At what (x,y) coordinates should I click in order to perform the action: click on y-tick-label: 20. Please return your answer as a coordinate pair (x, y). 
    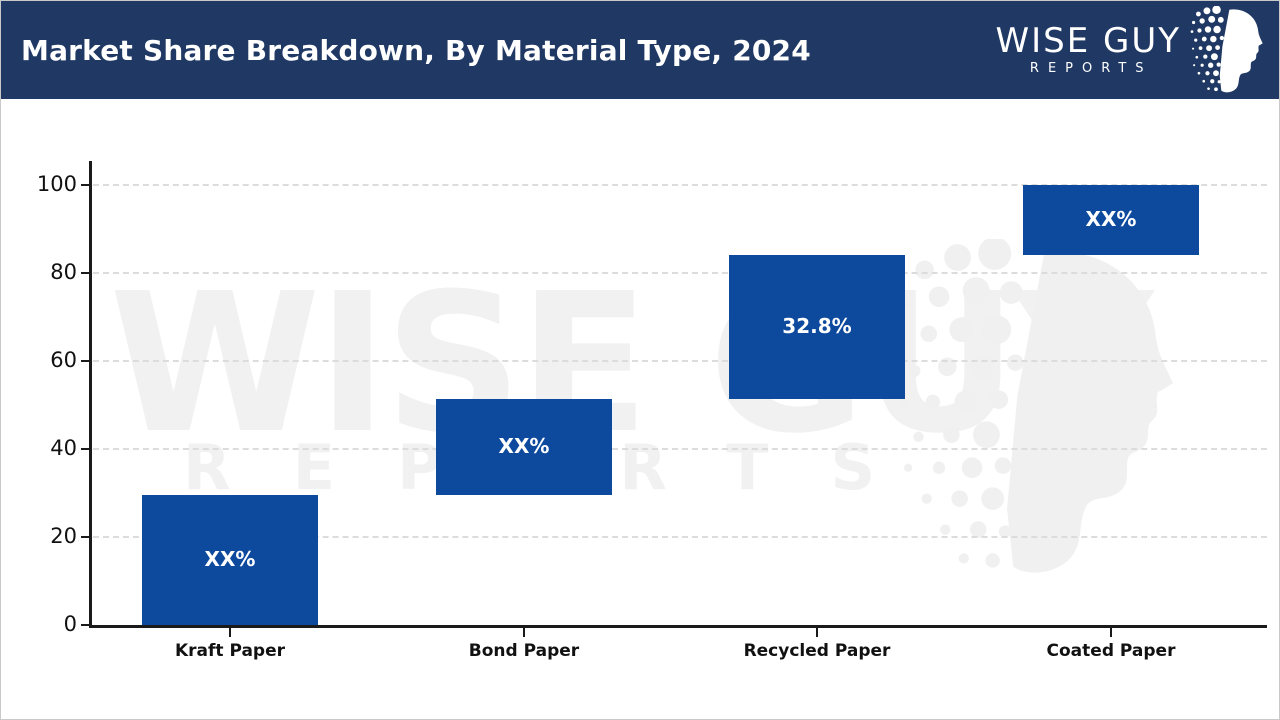
    Looking at the image, I should click on (63, 536).